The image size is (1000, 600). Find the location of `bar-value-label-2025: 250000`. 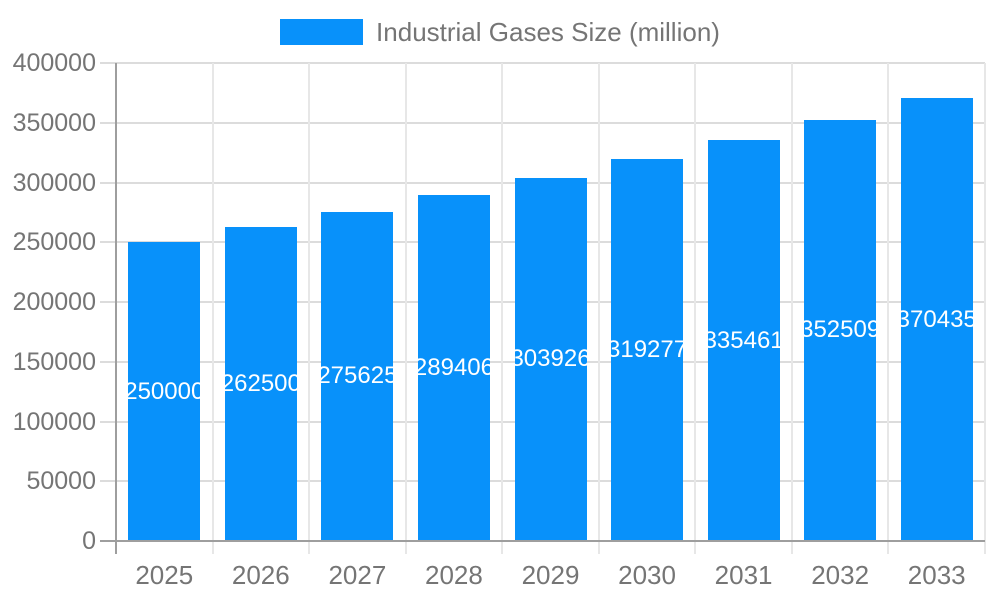

bar-value-label-2025: 250000 is located at coordinates (164, 391).